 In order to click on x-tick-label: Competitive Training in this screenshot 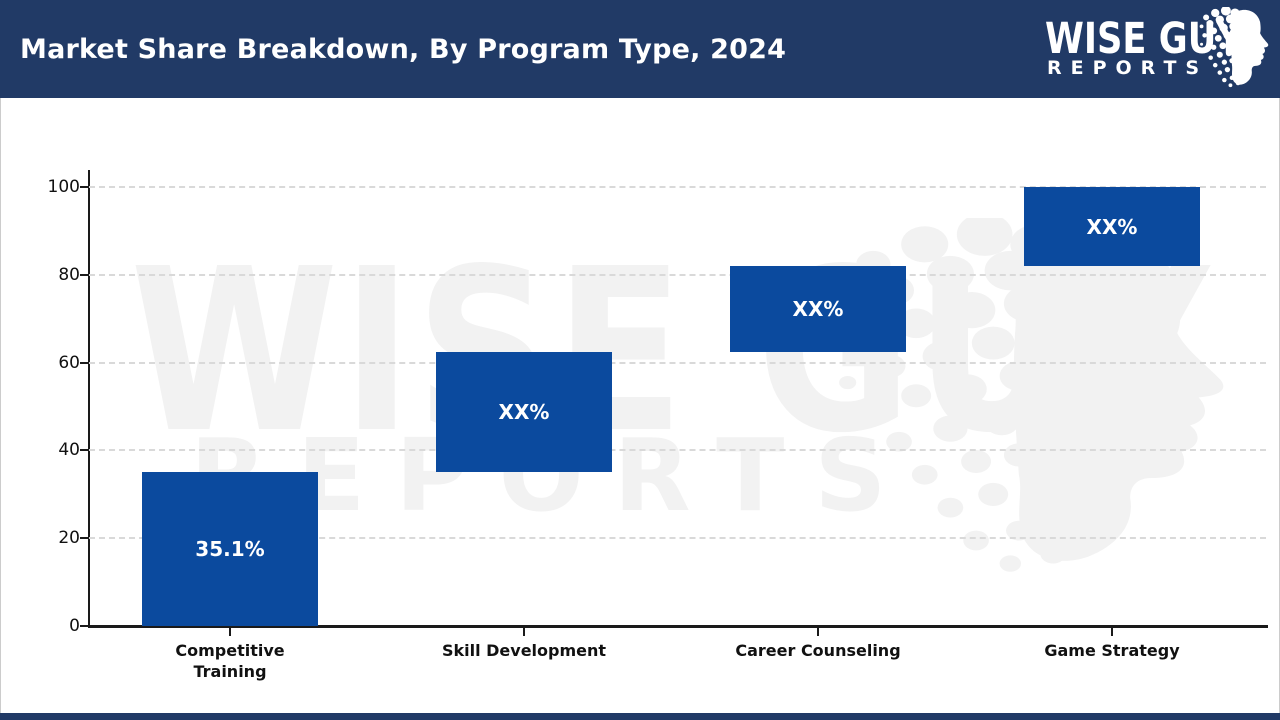, I will do `click(230, 661)`.